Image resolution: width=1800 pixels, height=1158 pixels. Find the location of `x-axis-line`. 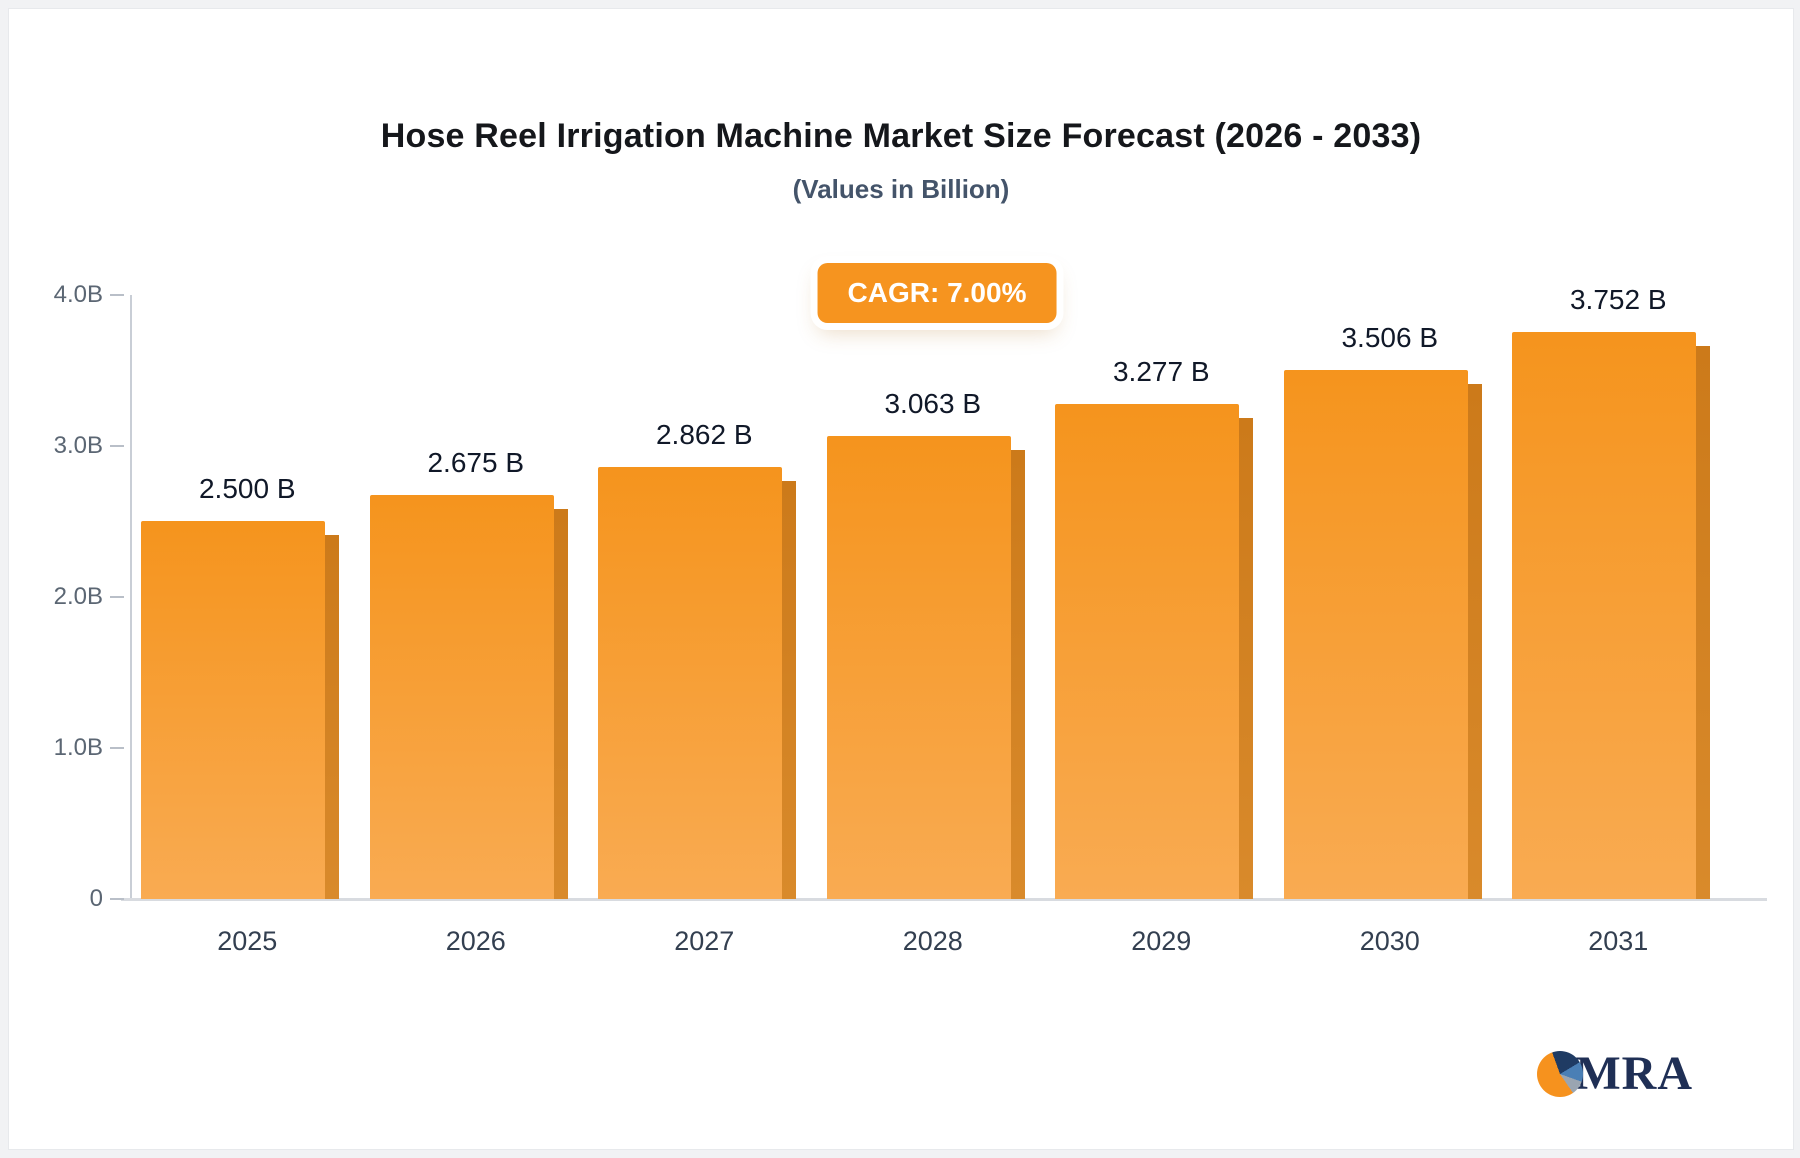

x-axis-line is located at coordinates (944, 899).